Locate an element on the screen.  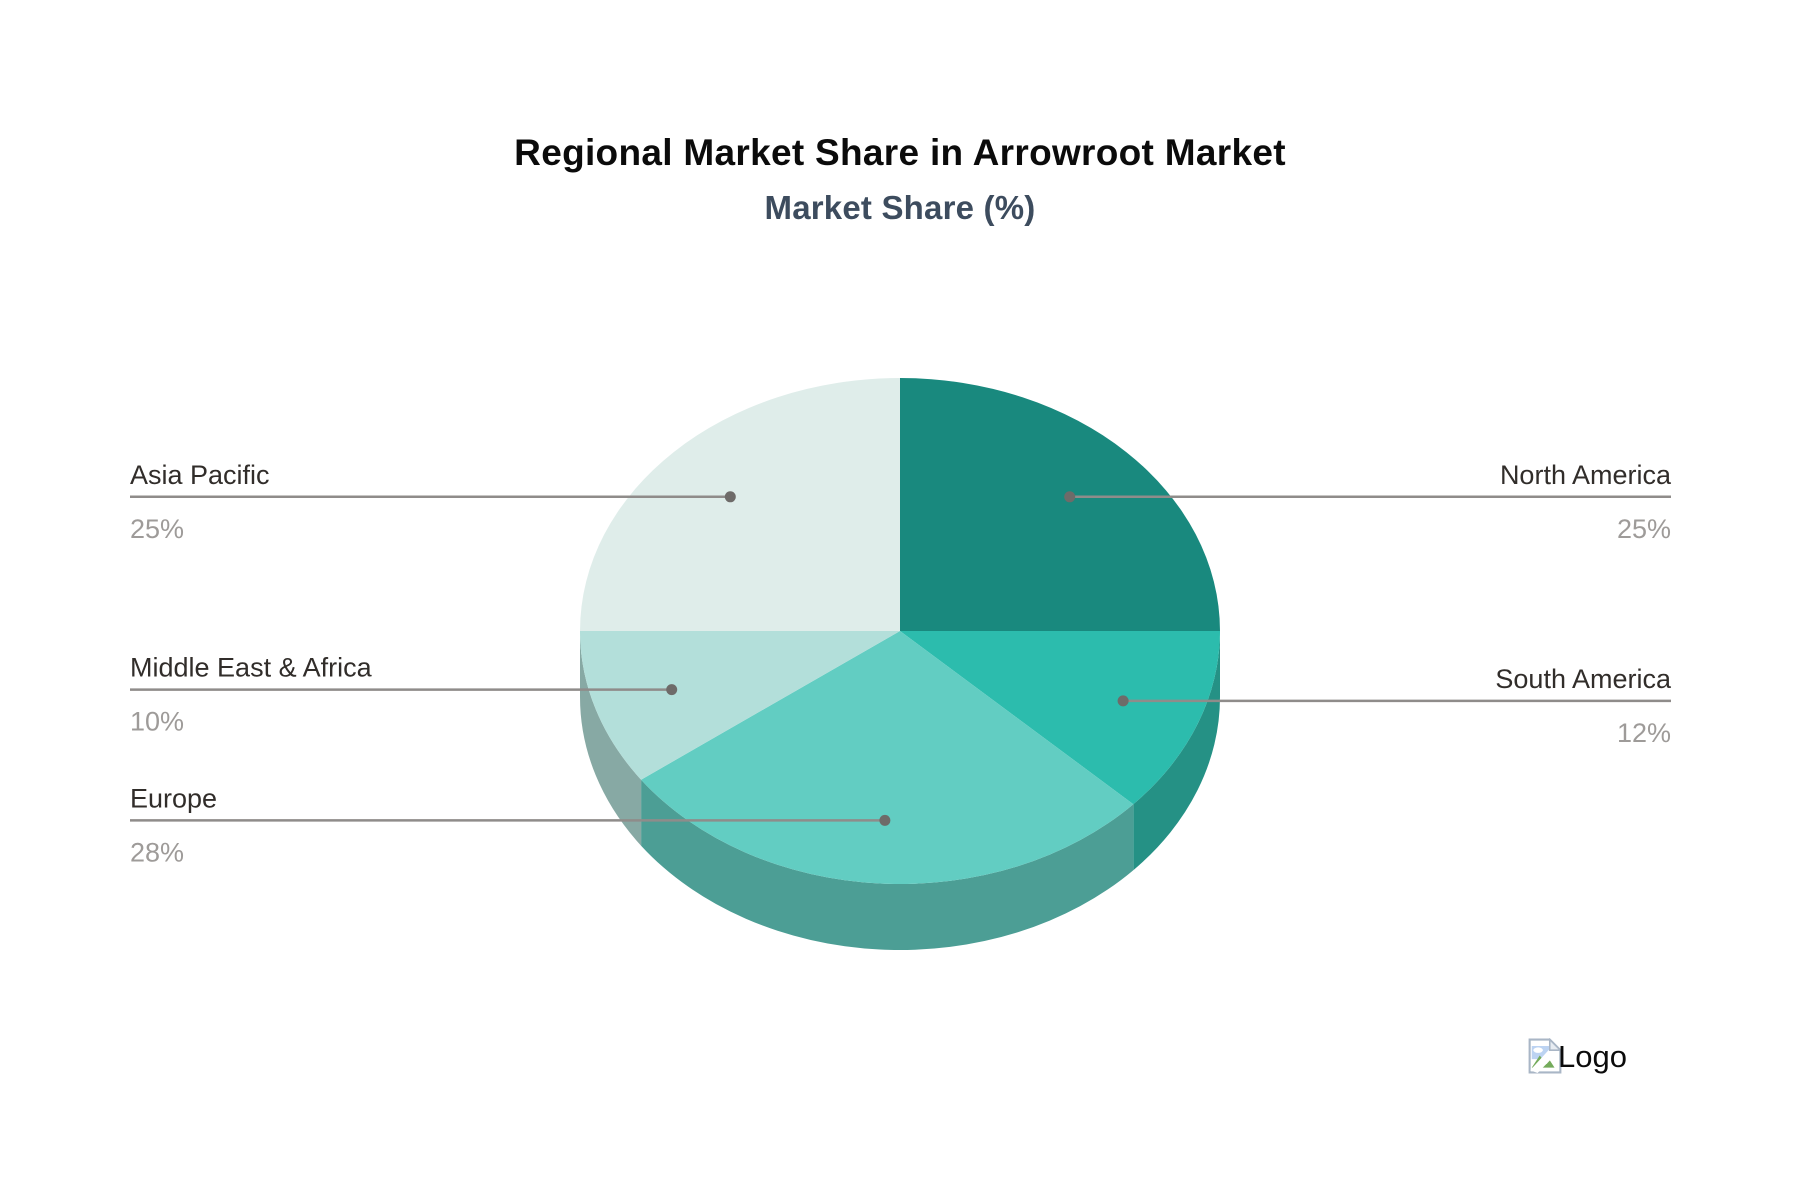
slice-label-middle-east-africa: Middle East & Africa is located at coordinates (251, 668).